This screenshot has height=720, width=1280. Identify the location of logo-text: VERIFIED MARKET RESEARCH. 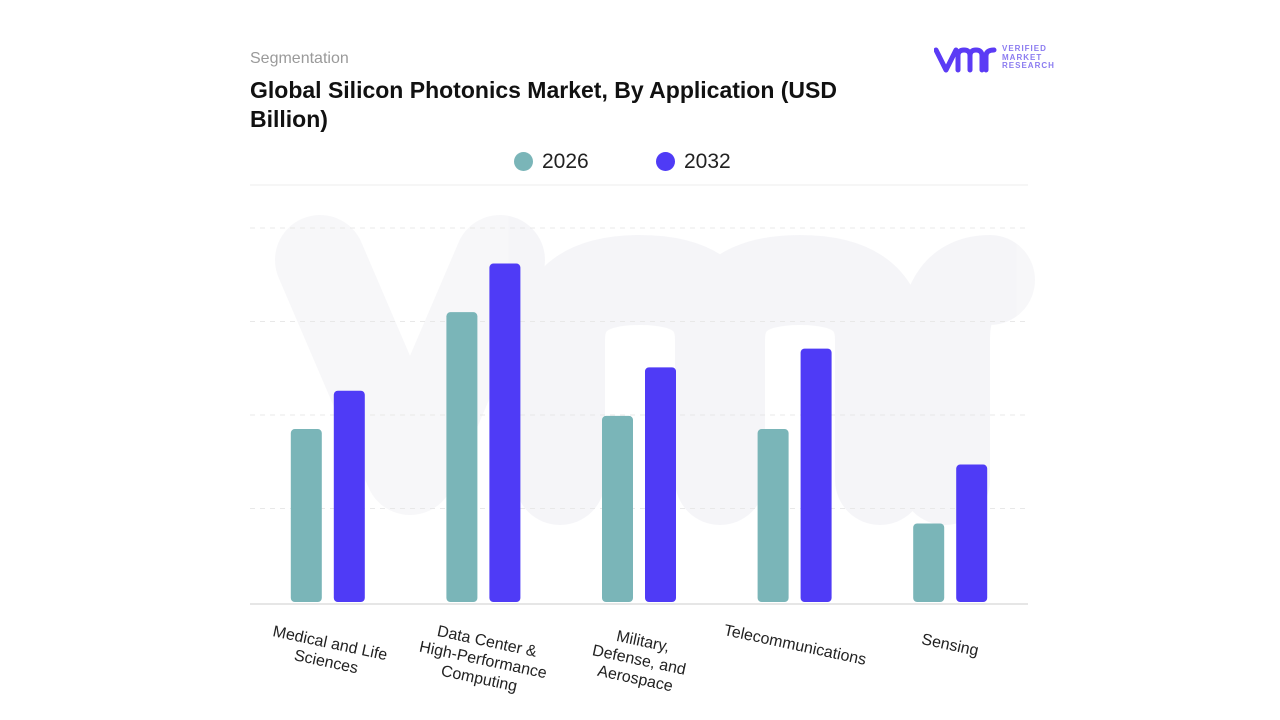
(1028, 57).